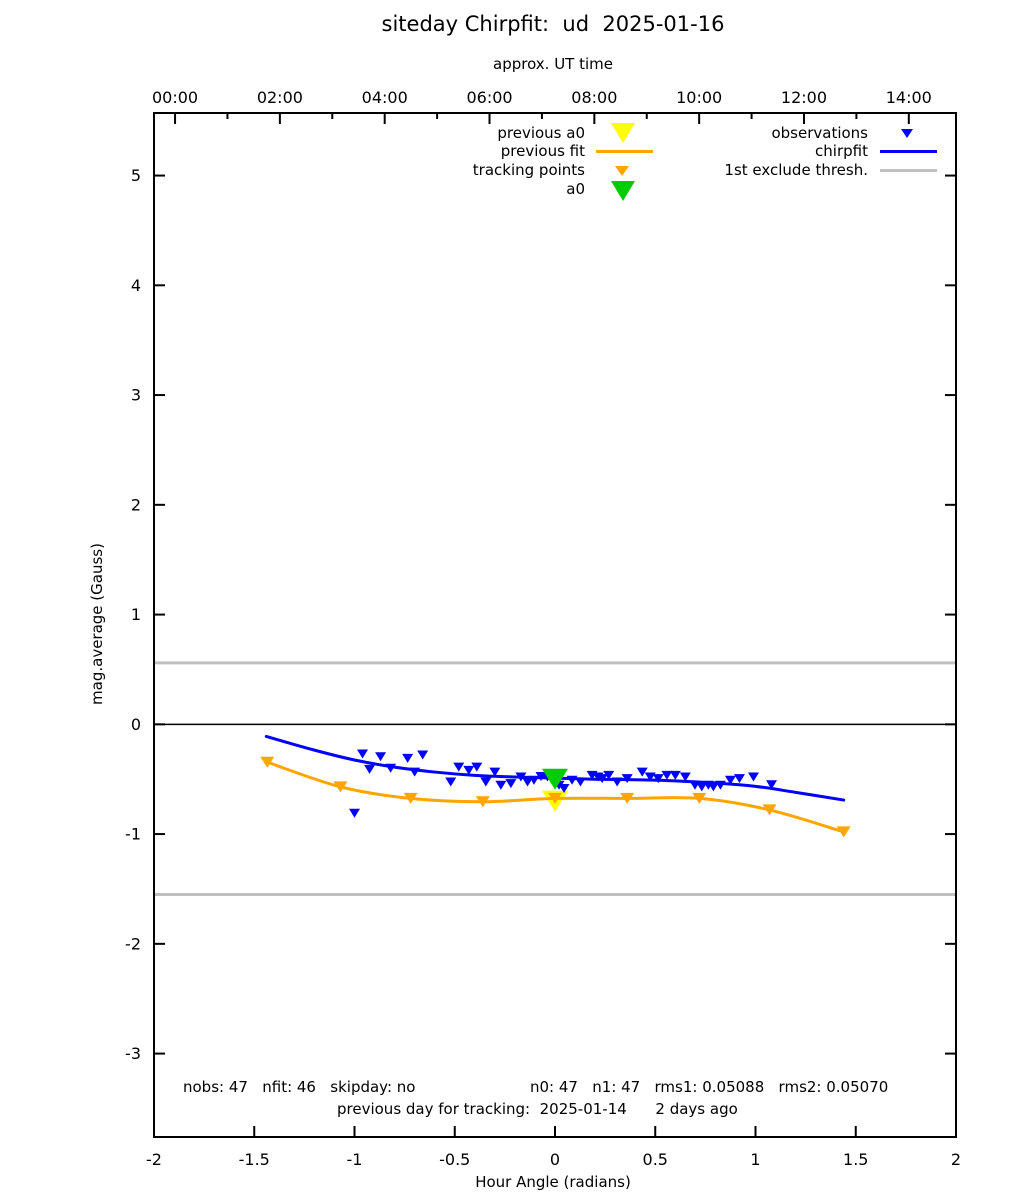  What do you see at coordinates (154, 1159) in the screenshot?
I see `x-tick-label: -2` at bounding box center [154, 1159].